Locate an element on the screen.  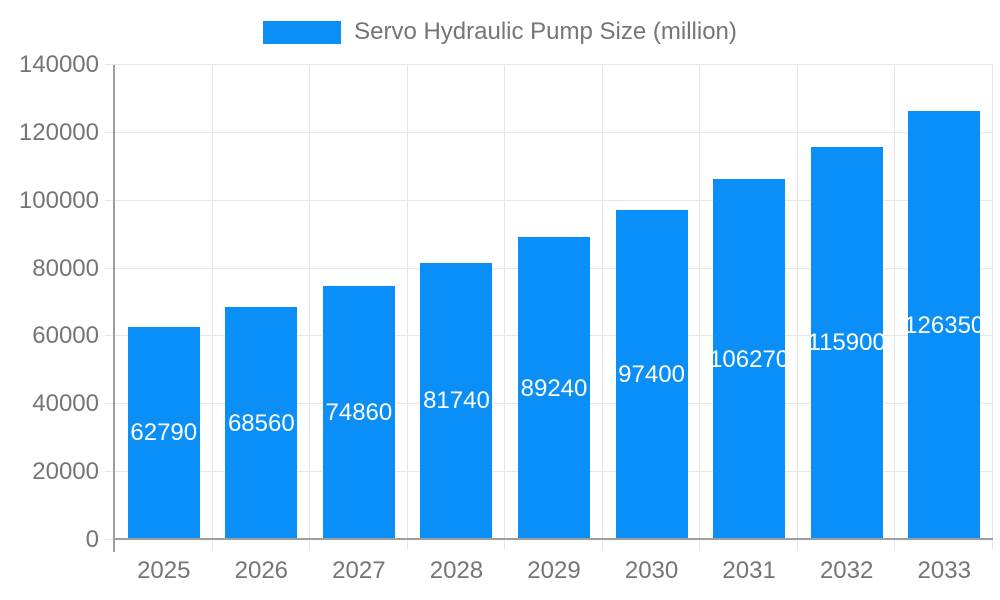
y-axis-label: 140000 is located at coordinates (58, 64).